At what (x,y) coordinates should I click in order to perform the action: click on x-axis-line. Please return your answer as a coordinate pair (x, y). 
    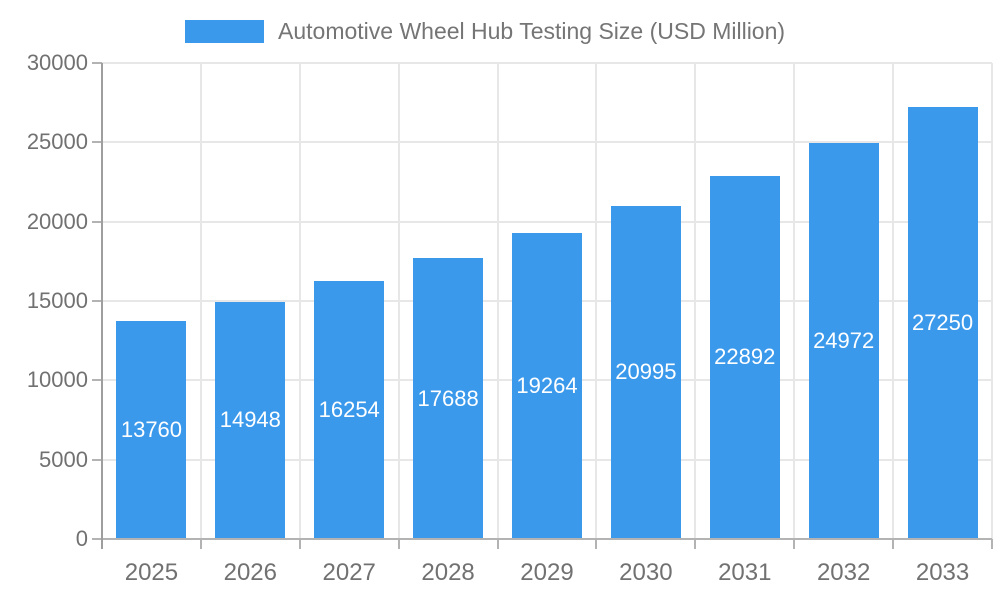
    Looking at the image, I should click on (547, 539).